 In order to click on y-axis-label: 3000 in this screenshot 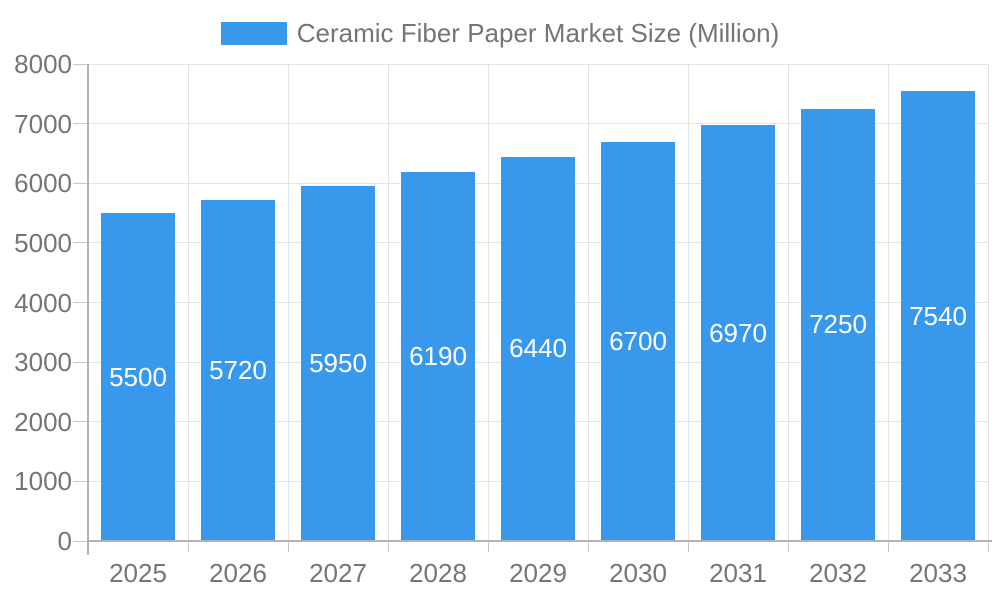, I will do `click(43, 362)`.